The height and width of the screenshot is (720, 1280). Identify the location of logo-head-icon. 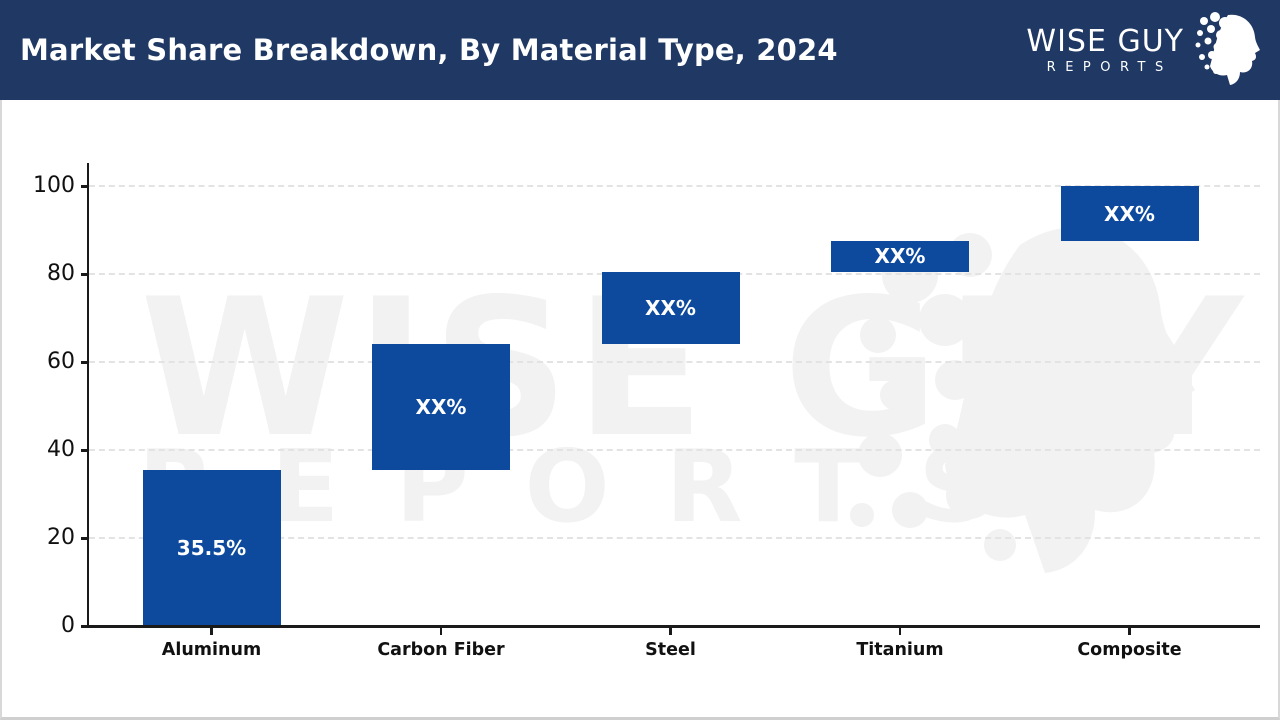
(1227, 49).